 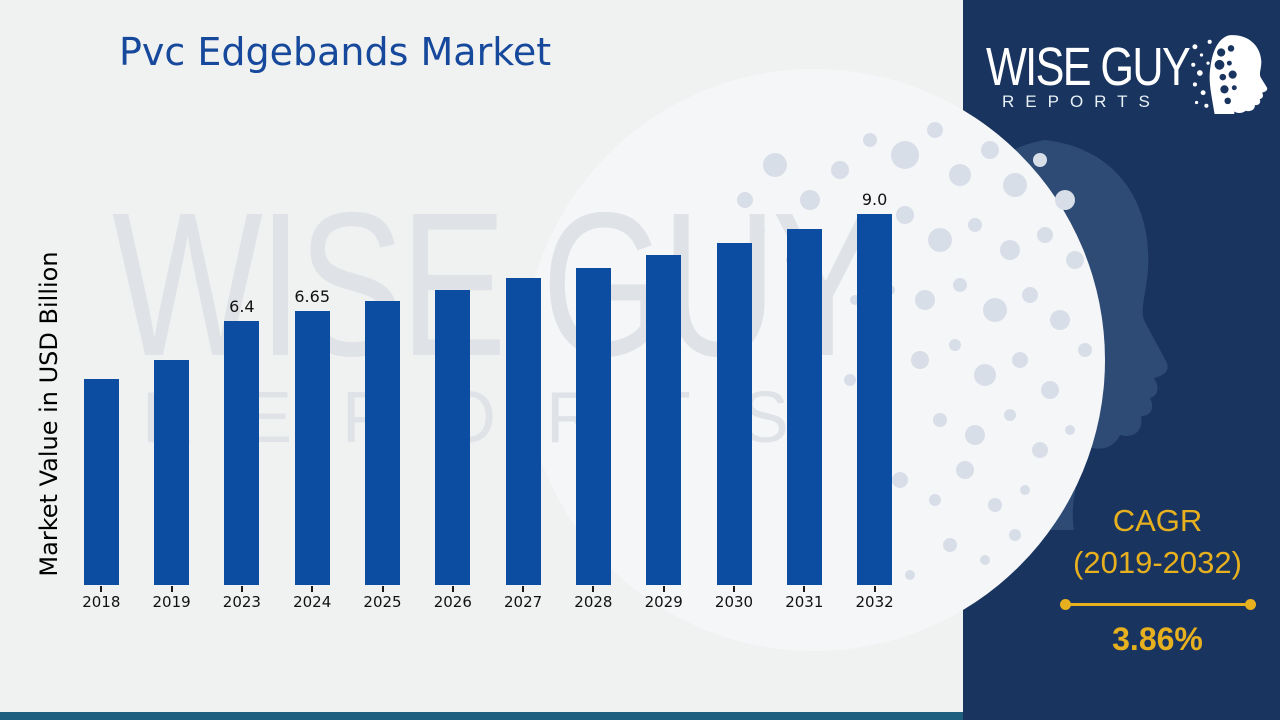 I want to click on bar-2028, so click(x=593, y=426).